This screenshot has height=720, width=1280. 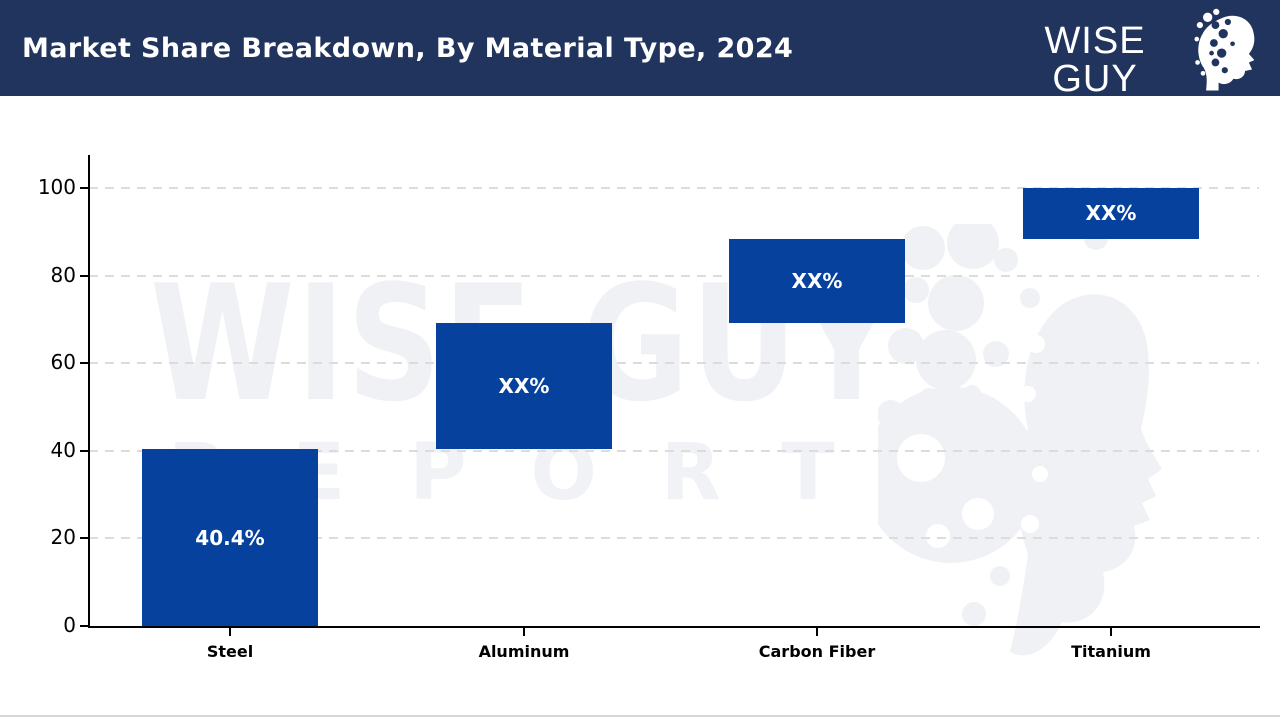 I want to click on bar-carbon-fiber: XX%, so click(x=817, y=280).